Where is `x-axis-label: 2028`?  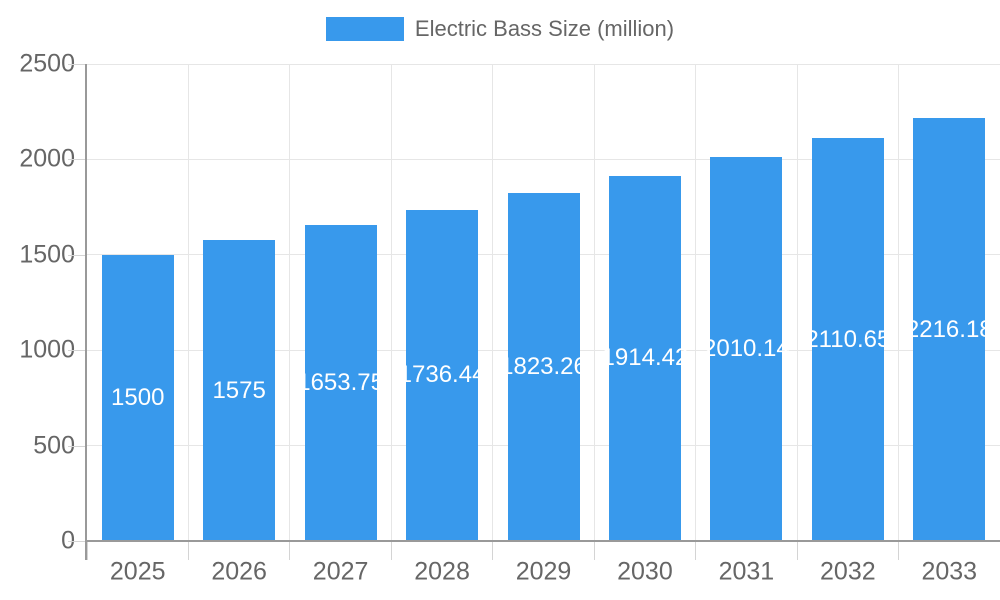
x-axis-label: 2028 is located at coordinates (442, 571).